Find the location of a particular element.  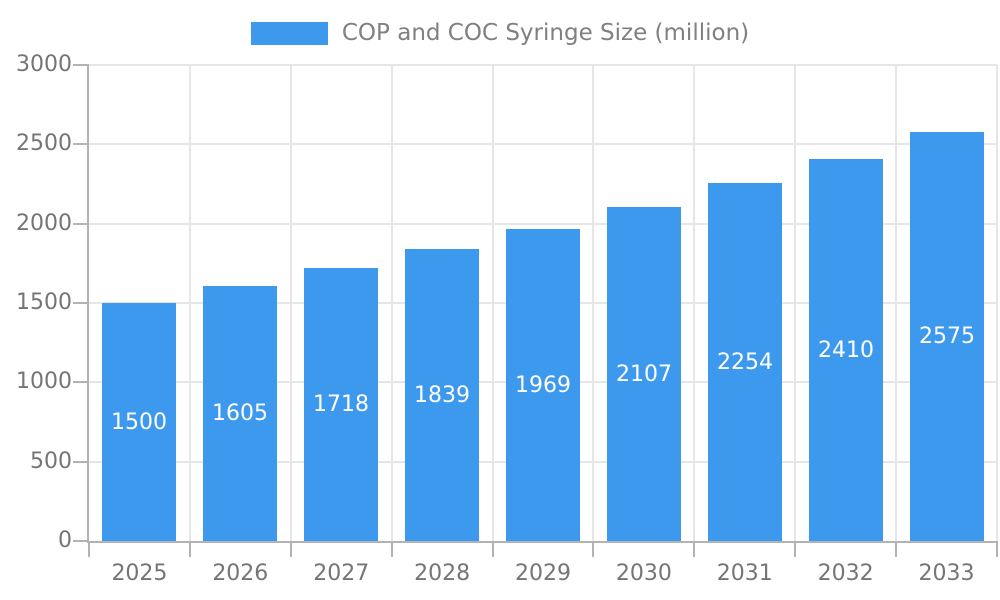

x-tick-label: 2029 is located at coordinates (542, 573).